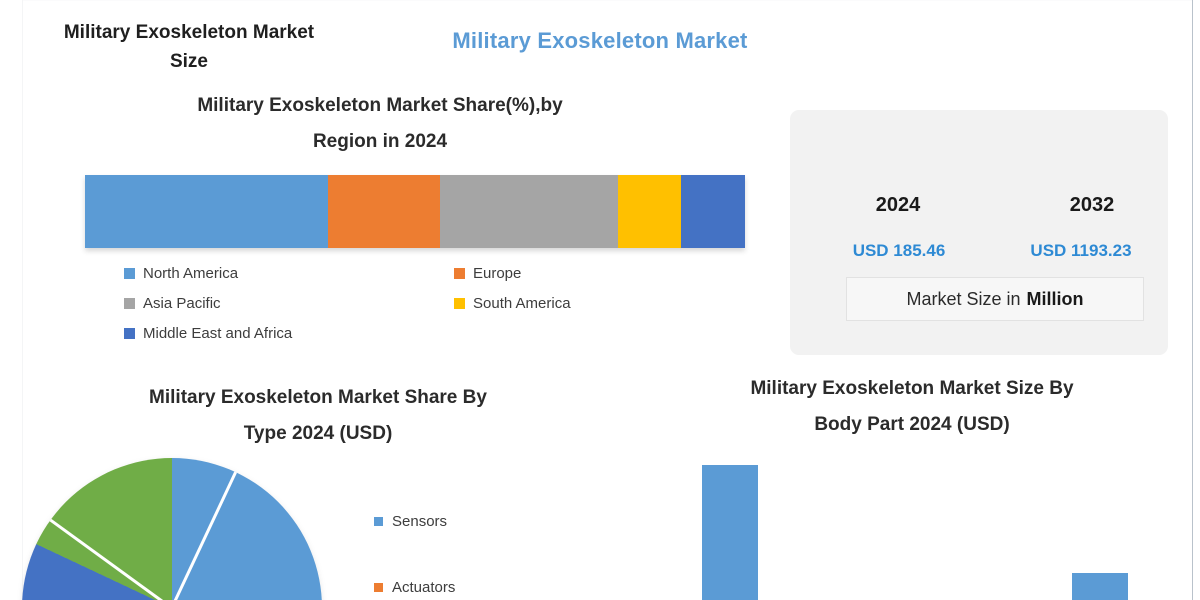  I want to click on type-legend: Sensors Actuators, so click(474, 544).